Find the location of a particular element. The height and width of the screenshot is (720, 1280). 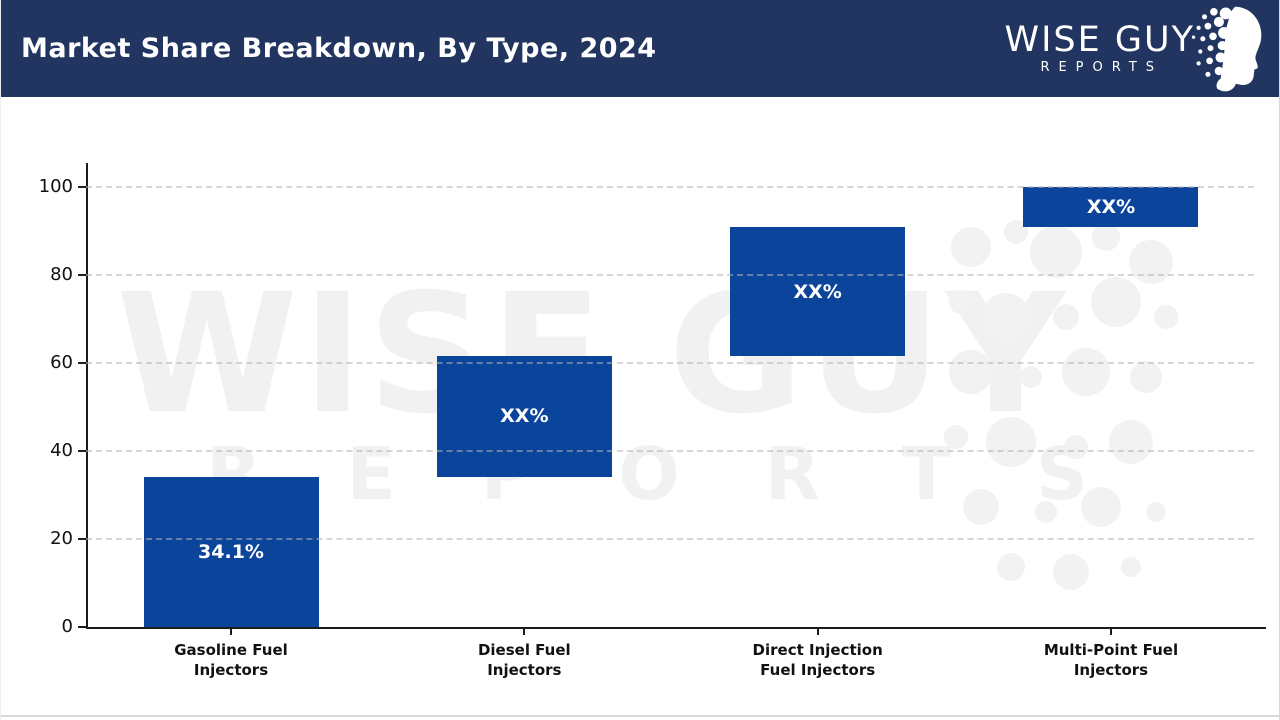

bar-direct-injection-fuel-injectors is located at coordinates (818, 291).